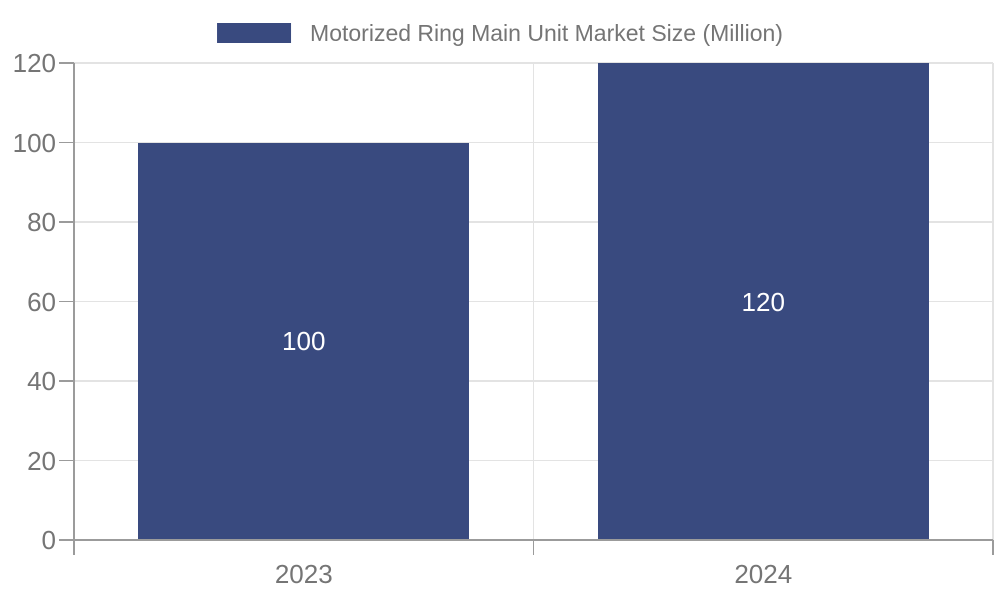  What do you see at coordinates (254, 33) in the screenshot?
I see `legend-swatch-icon` at bounding box center [254, 33].